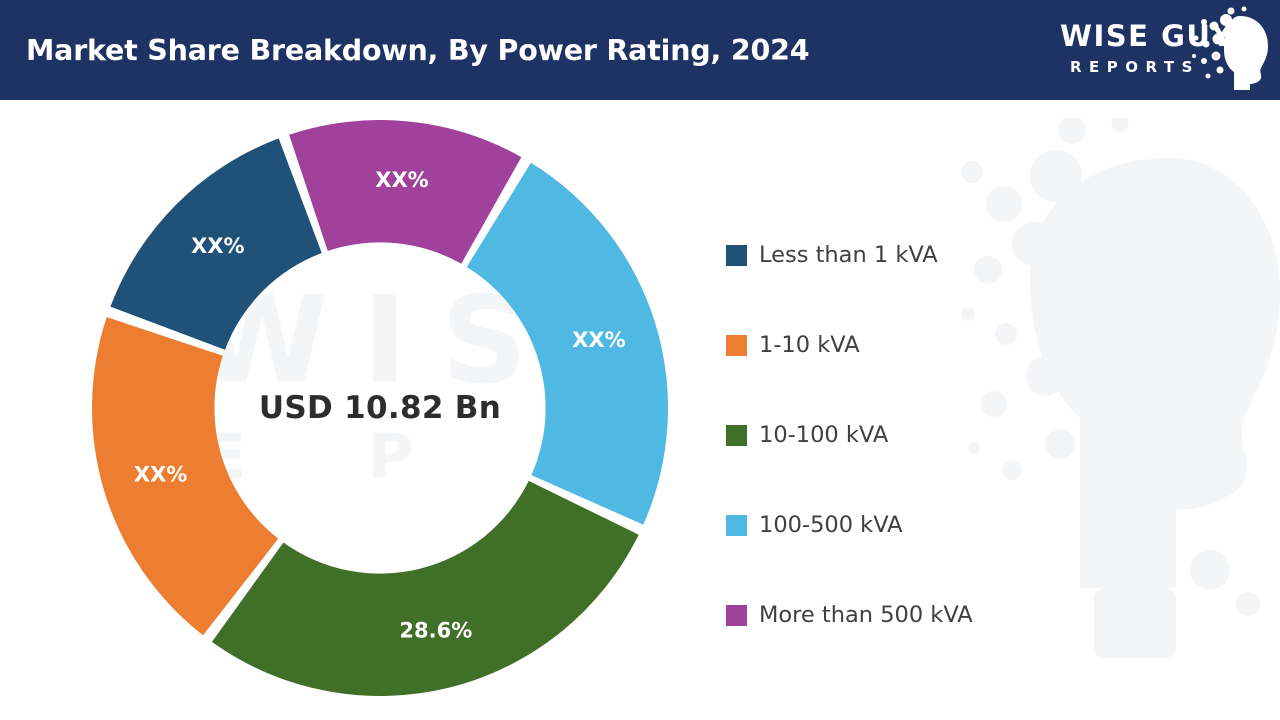 The image size is (1280, 720). What do you see at coordinates (435, 630) in the screenshot?
I see `donut-slice-label: 28.6%` at bounding box center [435, 630].